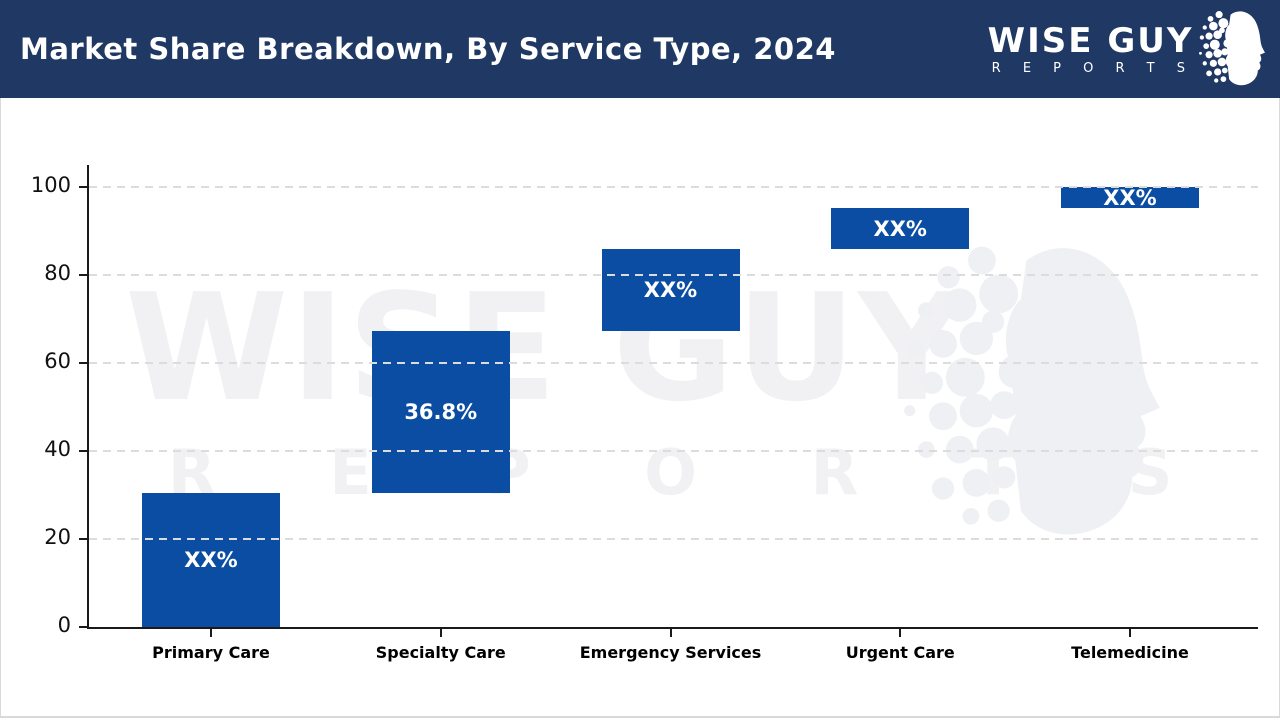  I want to click on y-tick-label-0: 0, so click(64, 625).